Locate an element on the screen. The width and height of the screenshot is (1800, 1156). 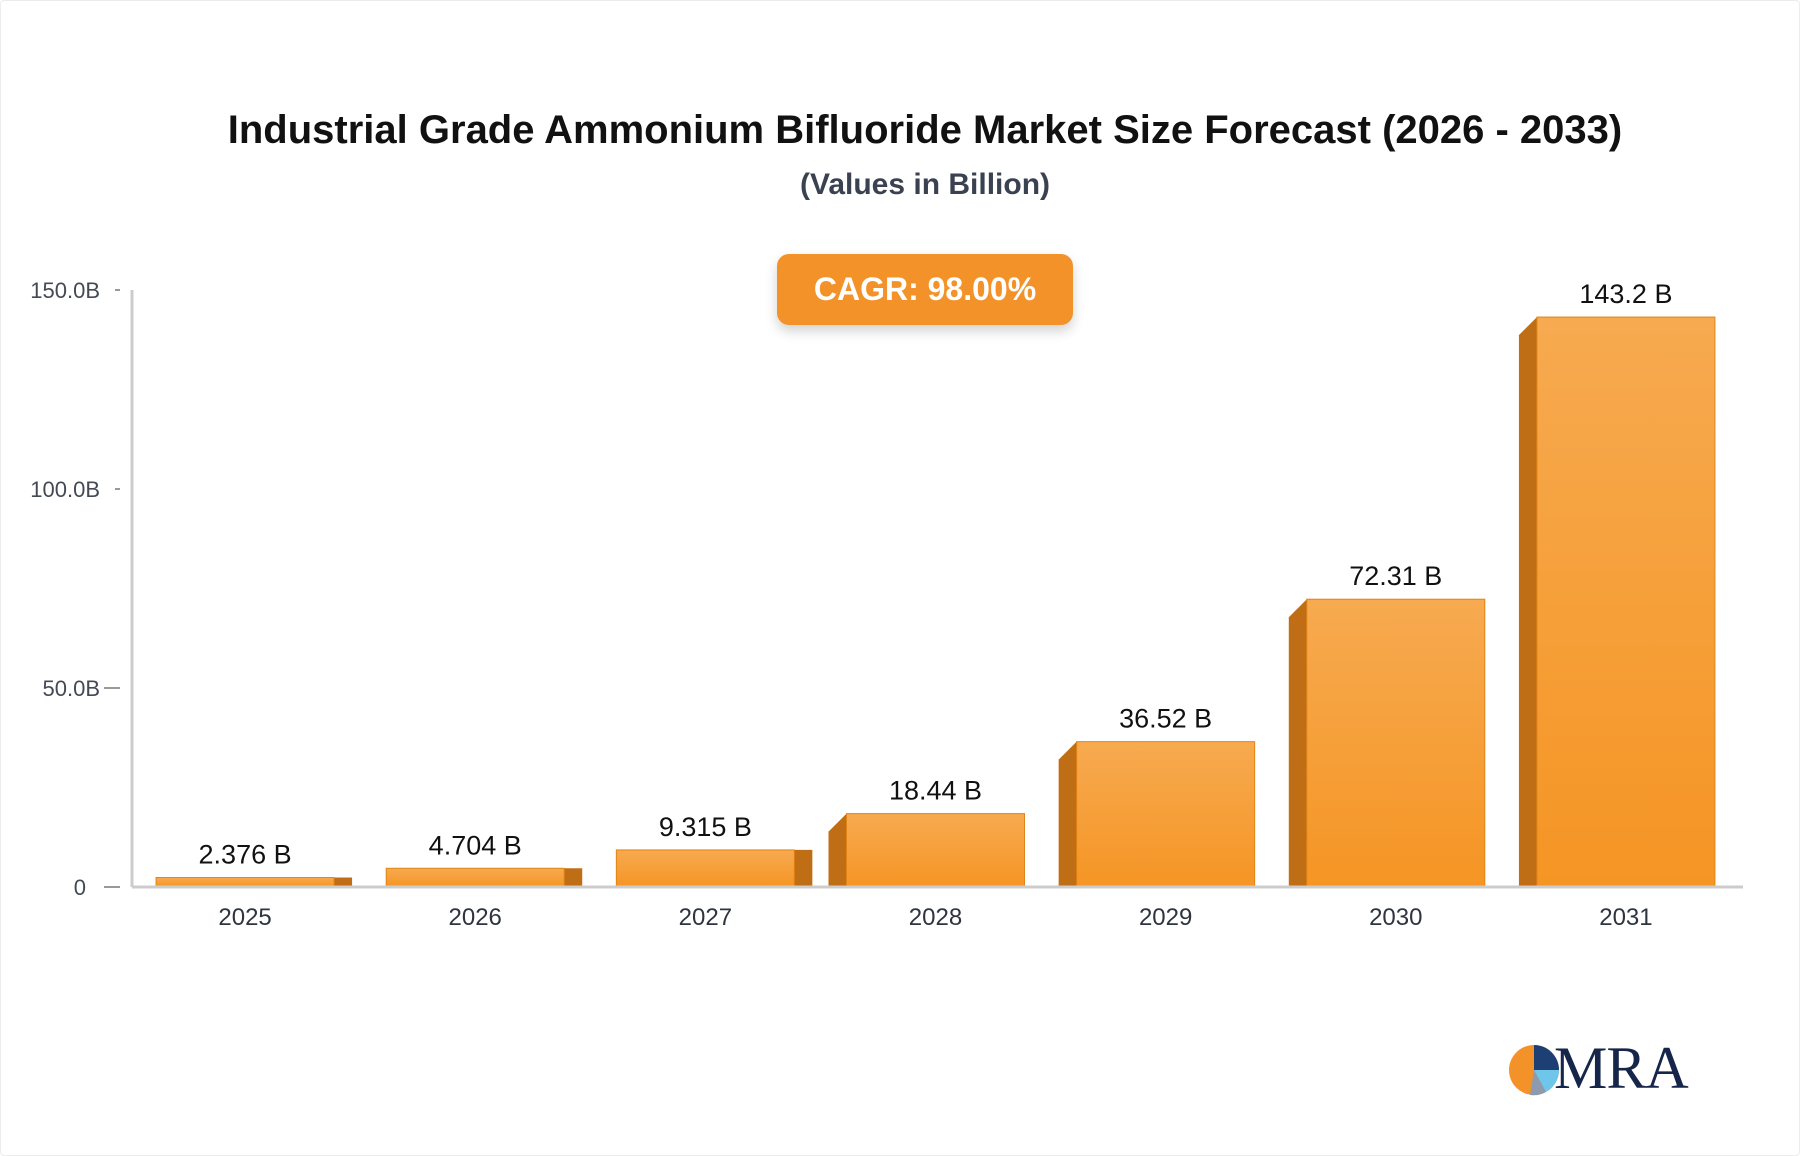
y-tick-label: 100.0B is located at coordinates (65, 489).